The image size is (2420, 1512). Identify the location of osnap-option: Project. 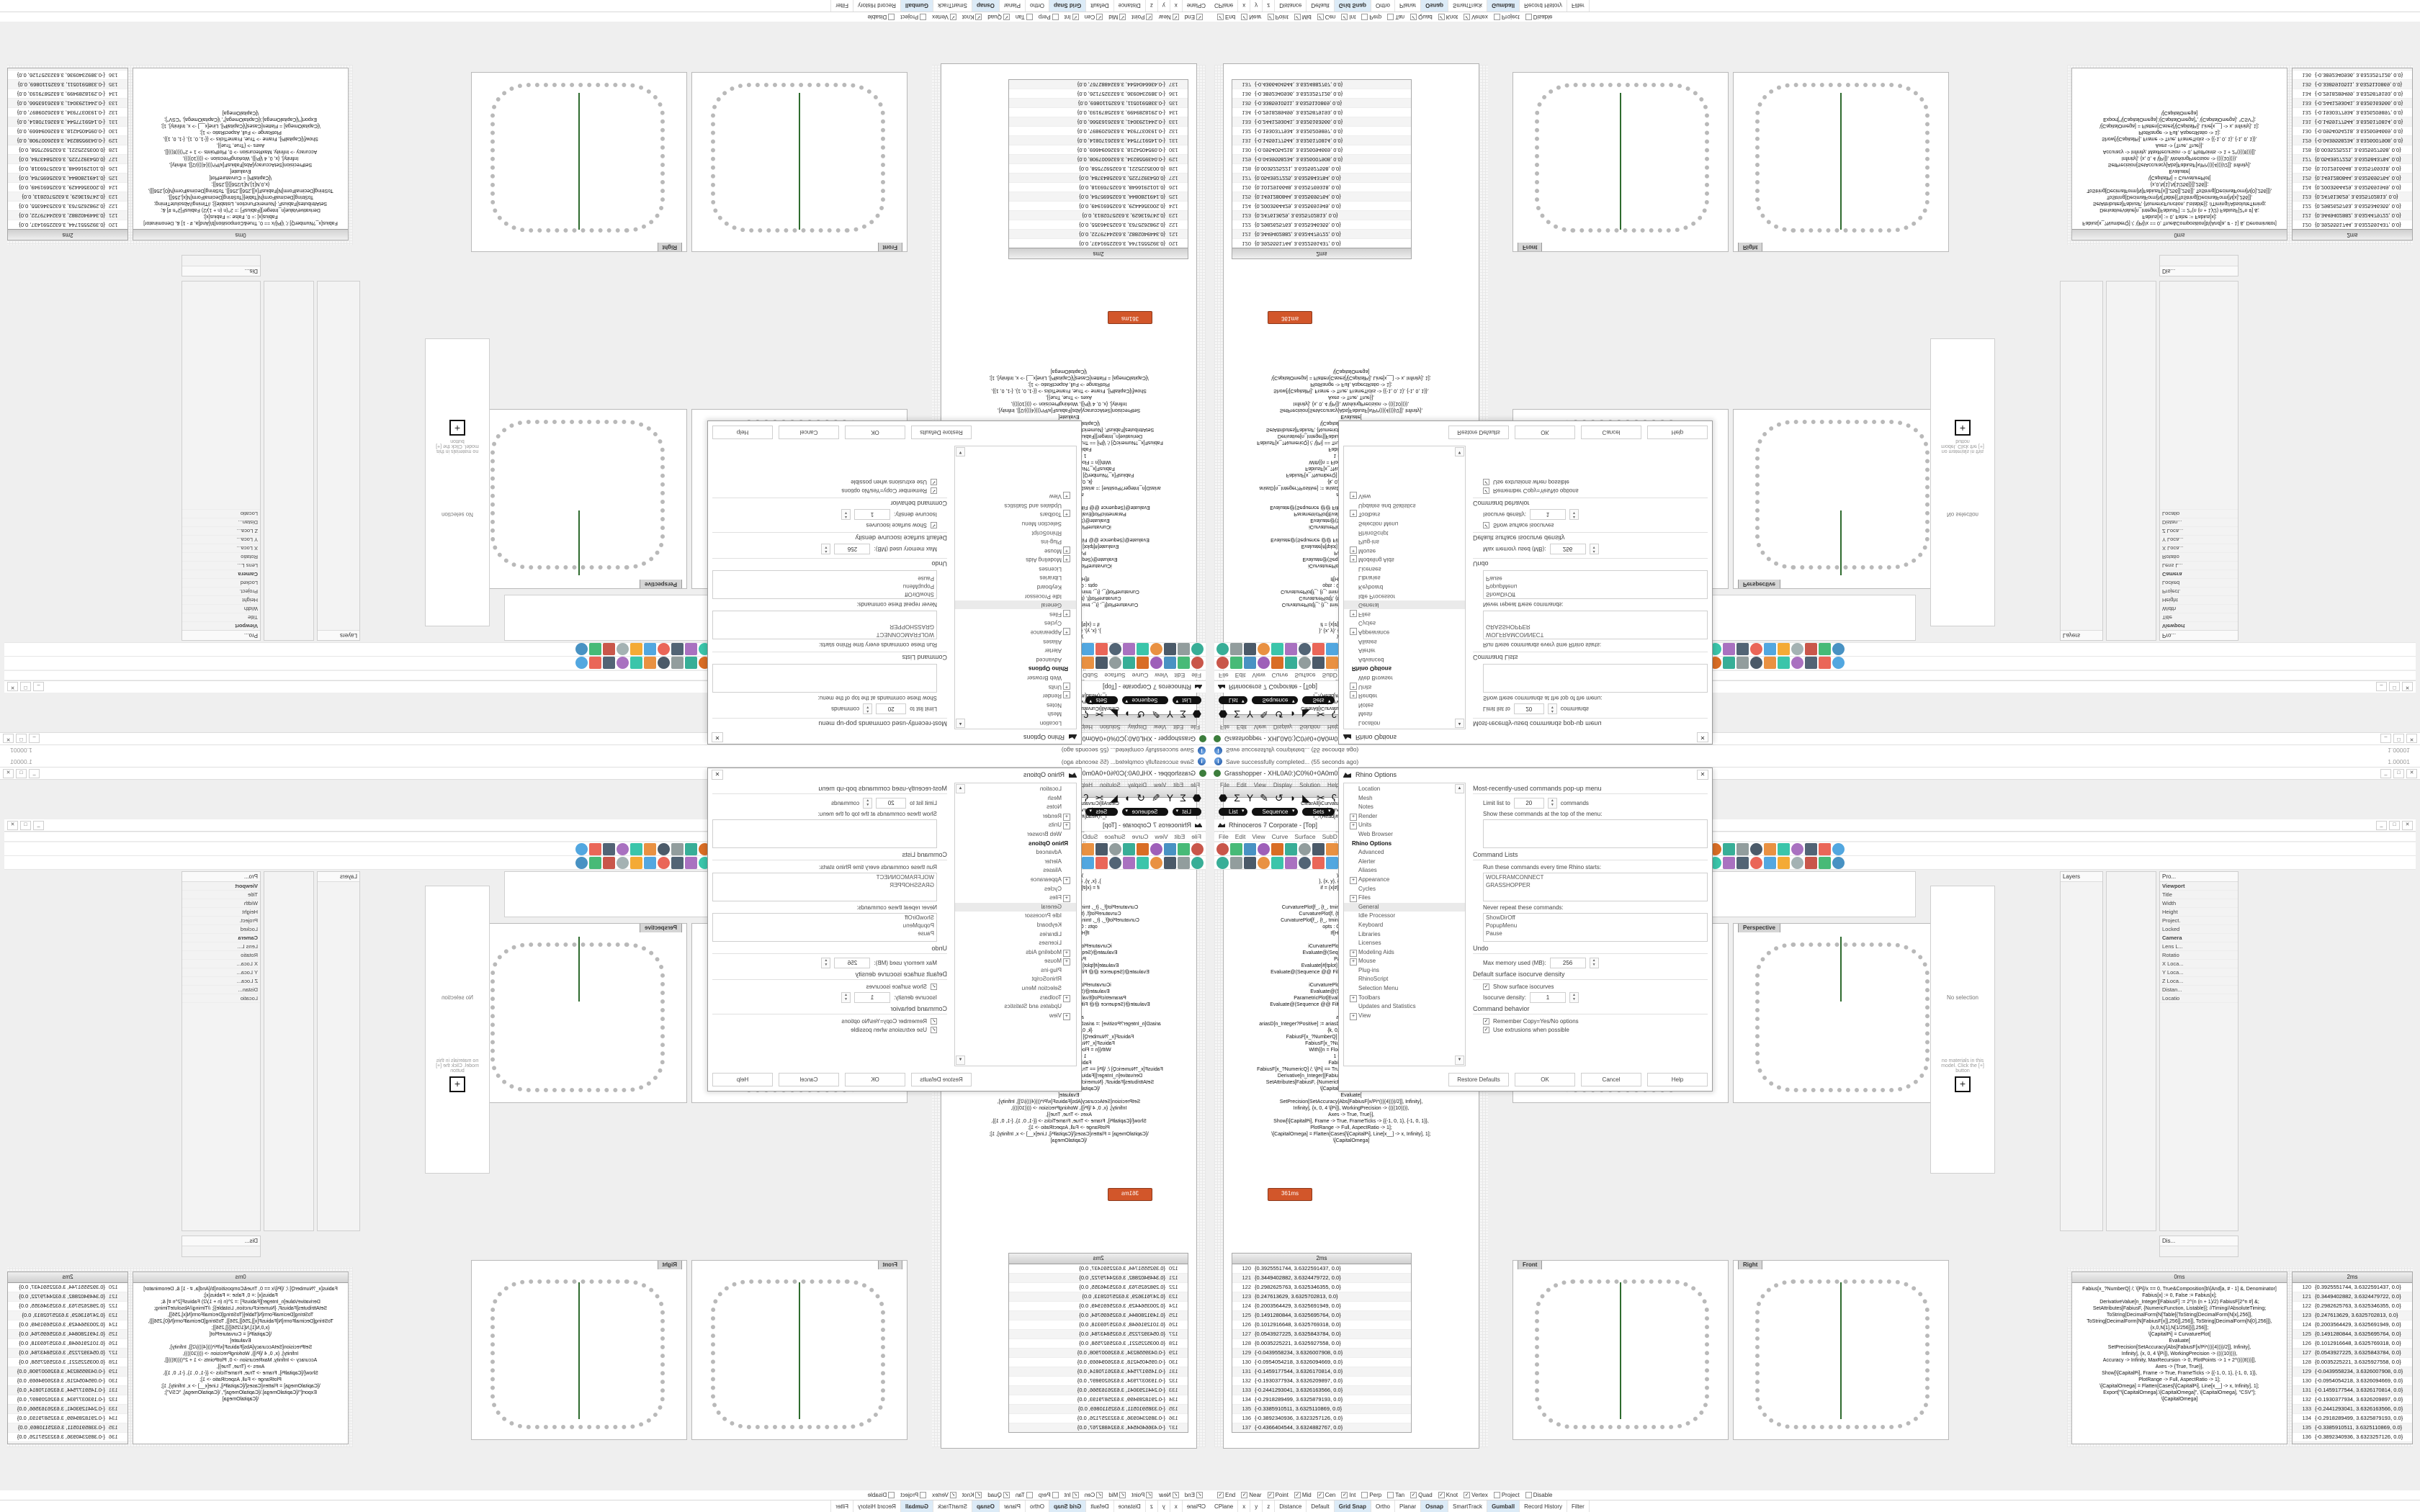
(1506, 17).